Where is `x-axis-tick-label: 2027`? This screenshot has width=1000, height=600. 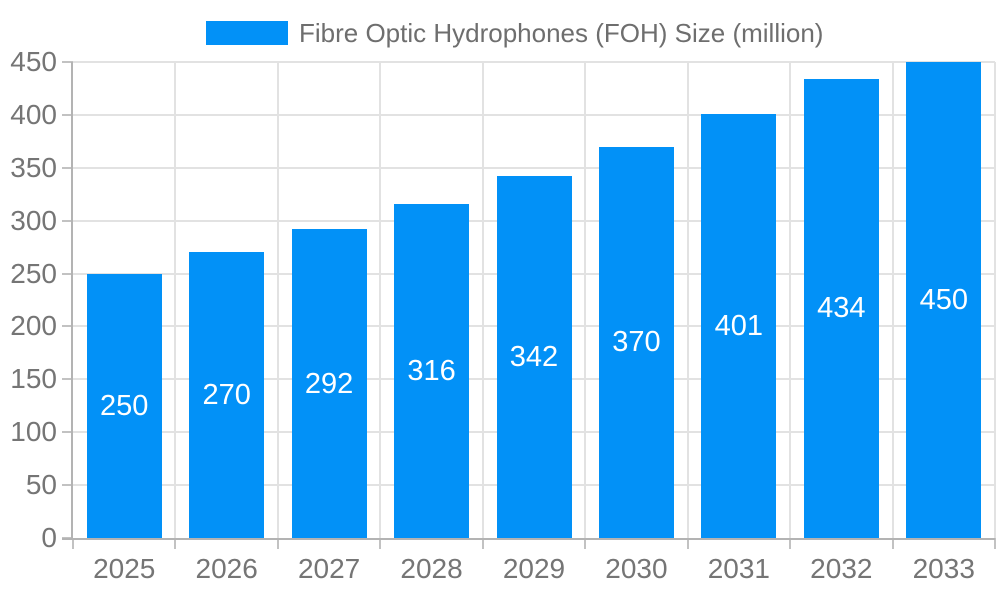 x-axis-tick-label: 2027 is located at coordinates (329, 568).